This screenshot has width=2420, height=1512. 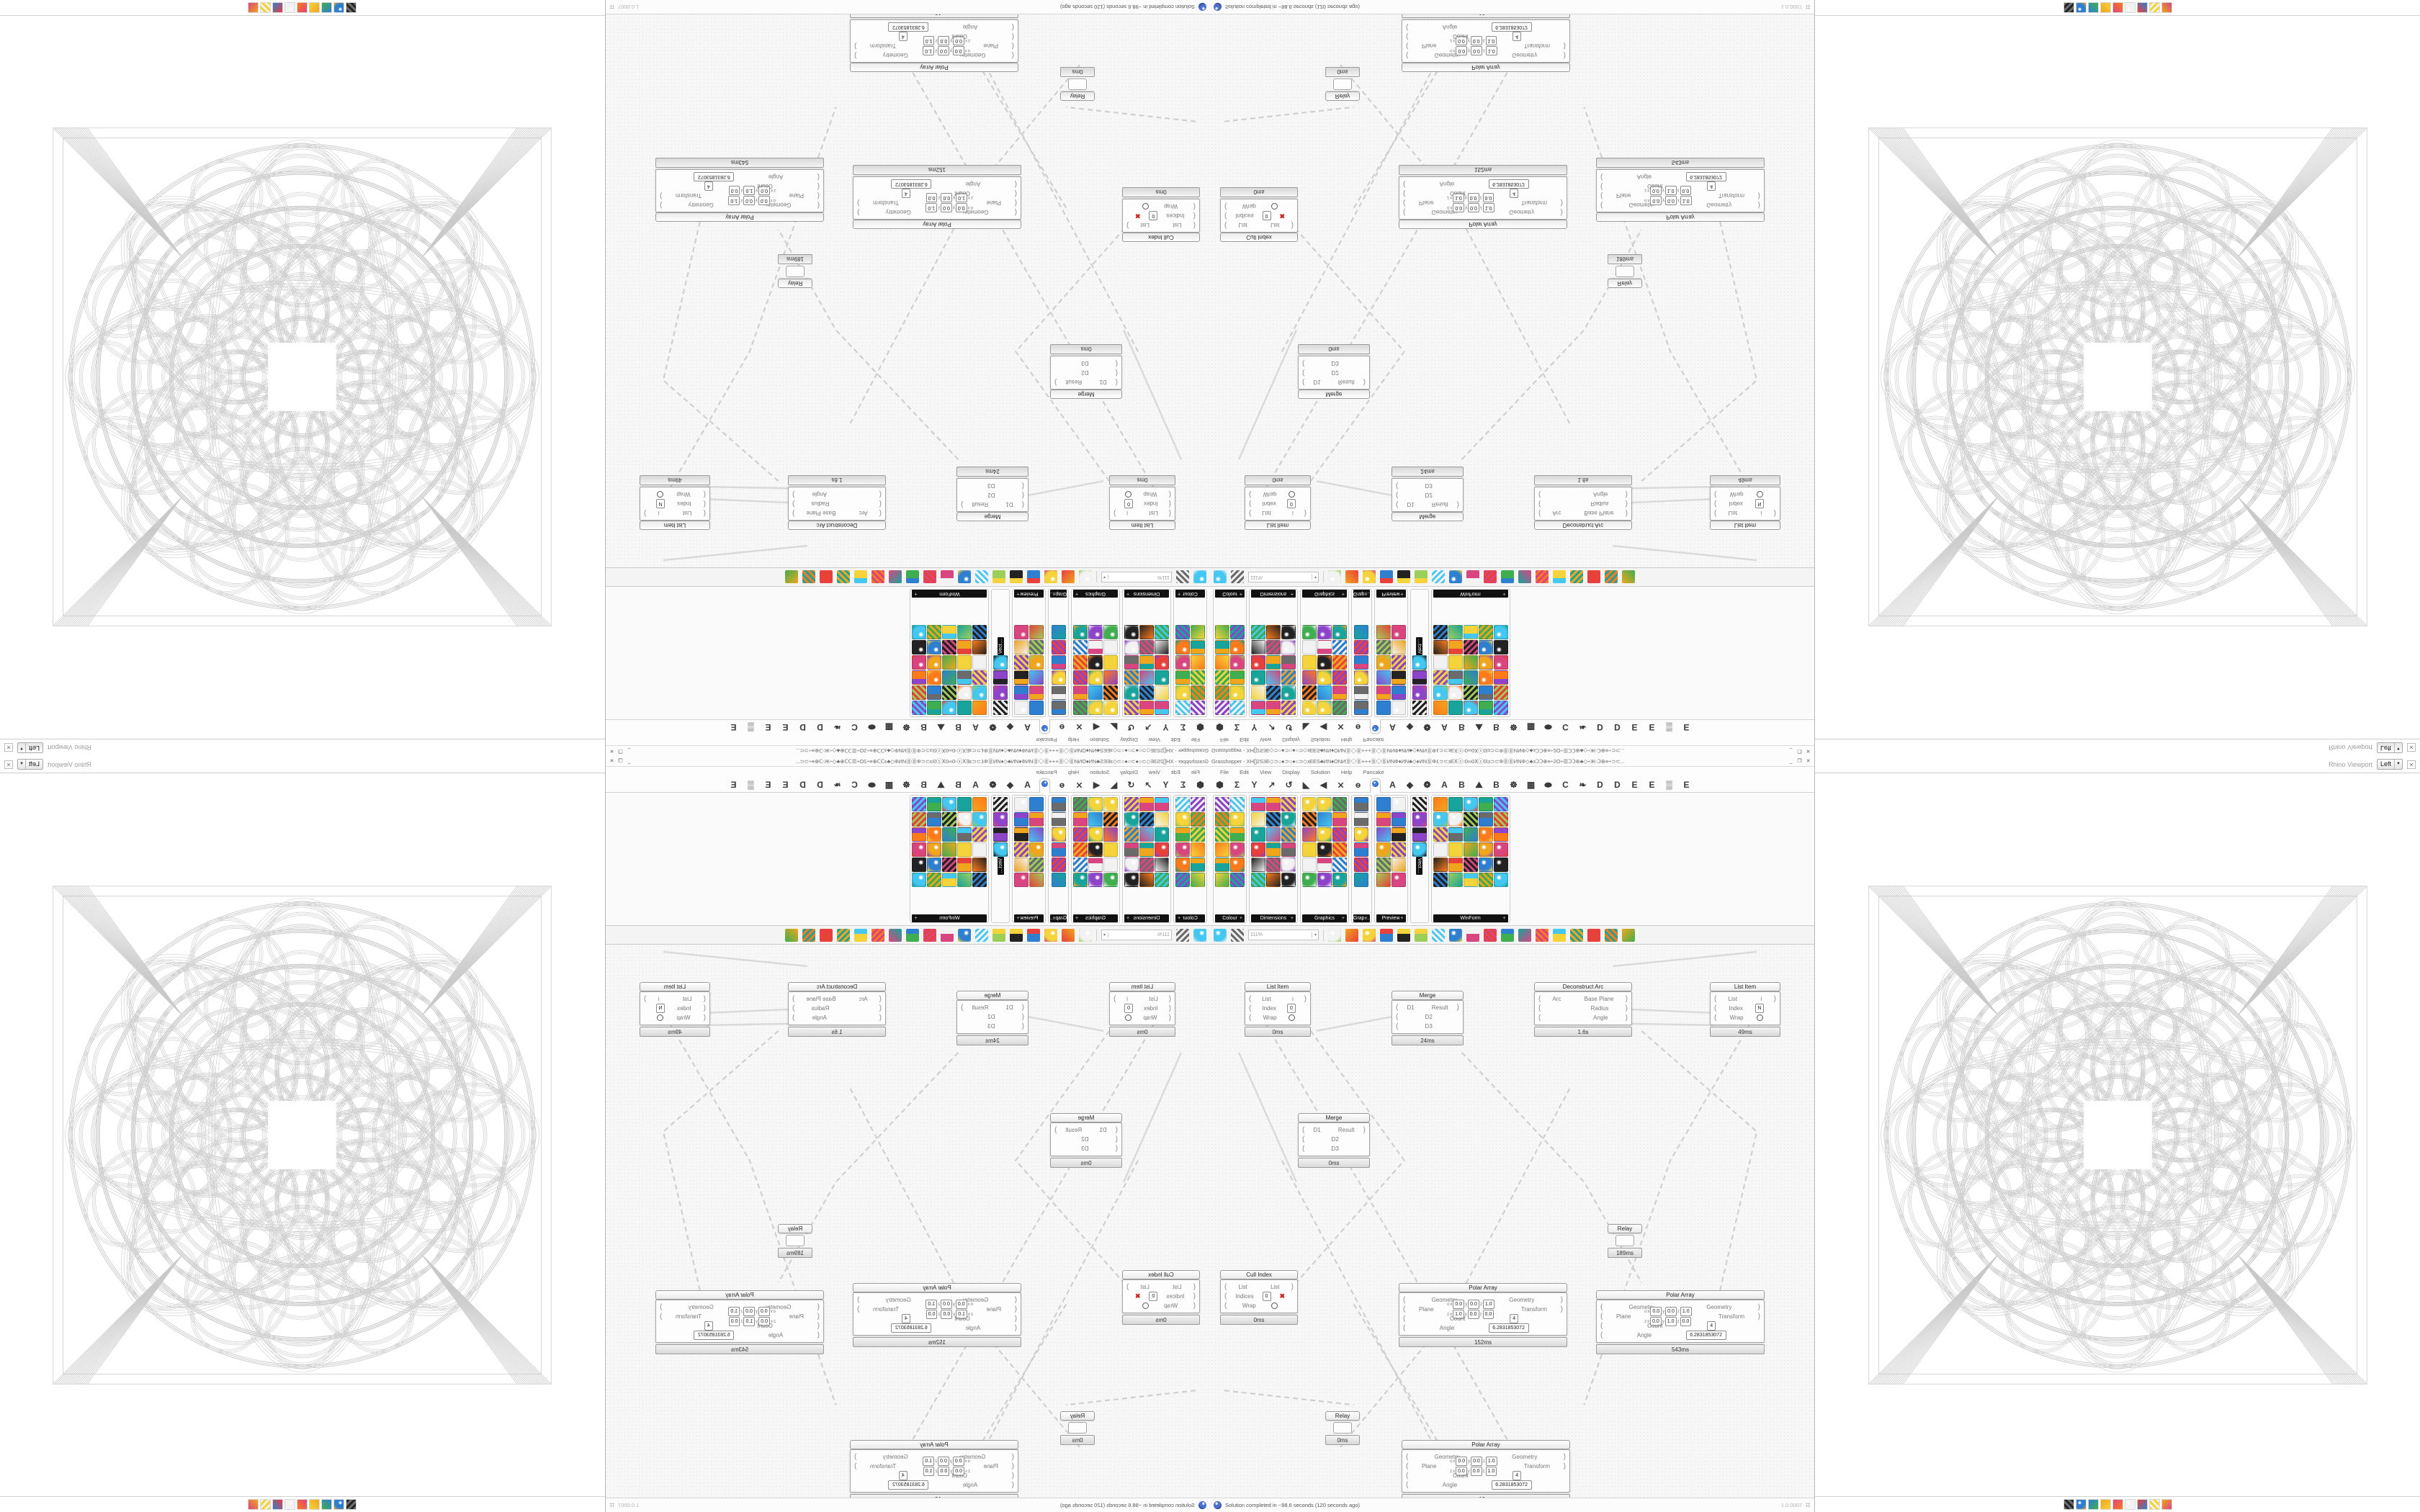 I want to click on plane-z-y-field: 0.0, so click(x=1473, y=197).